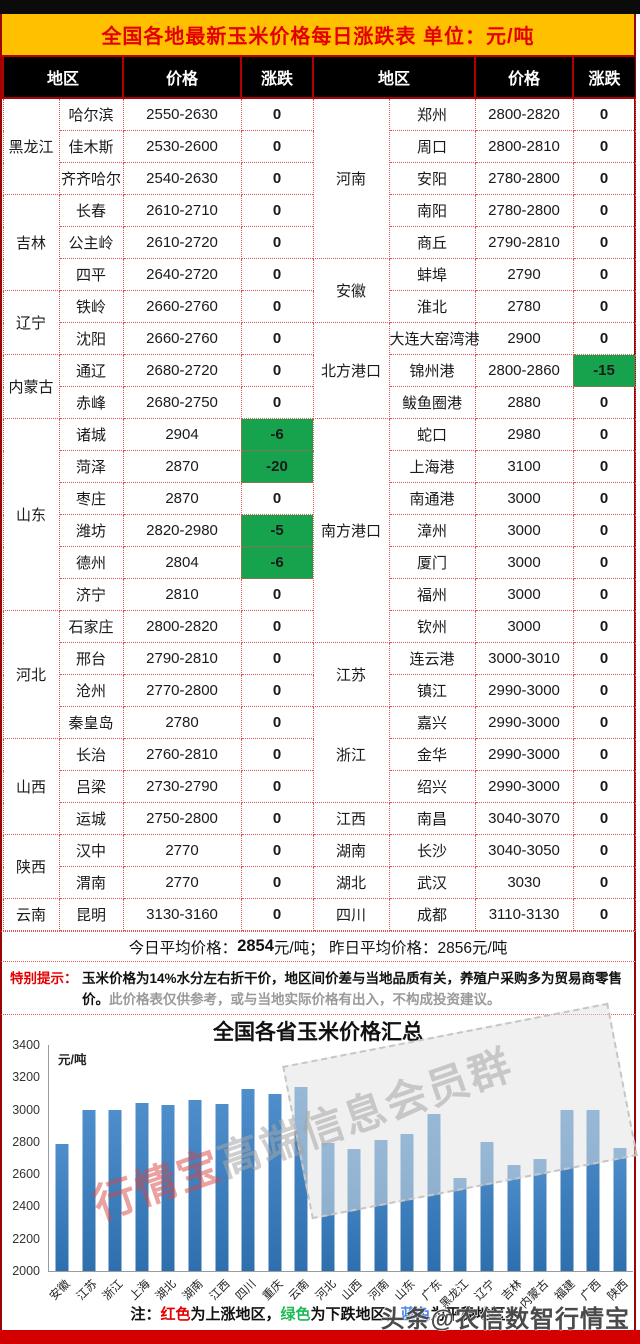 This screenshot has height=1344, width=640. Describe the element at coordinates (273, 1290) in the screenshot. I see `x-tick-label: 重庆` at that location.